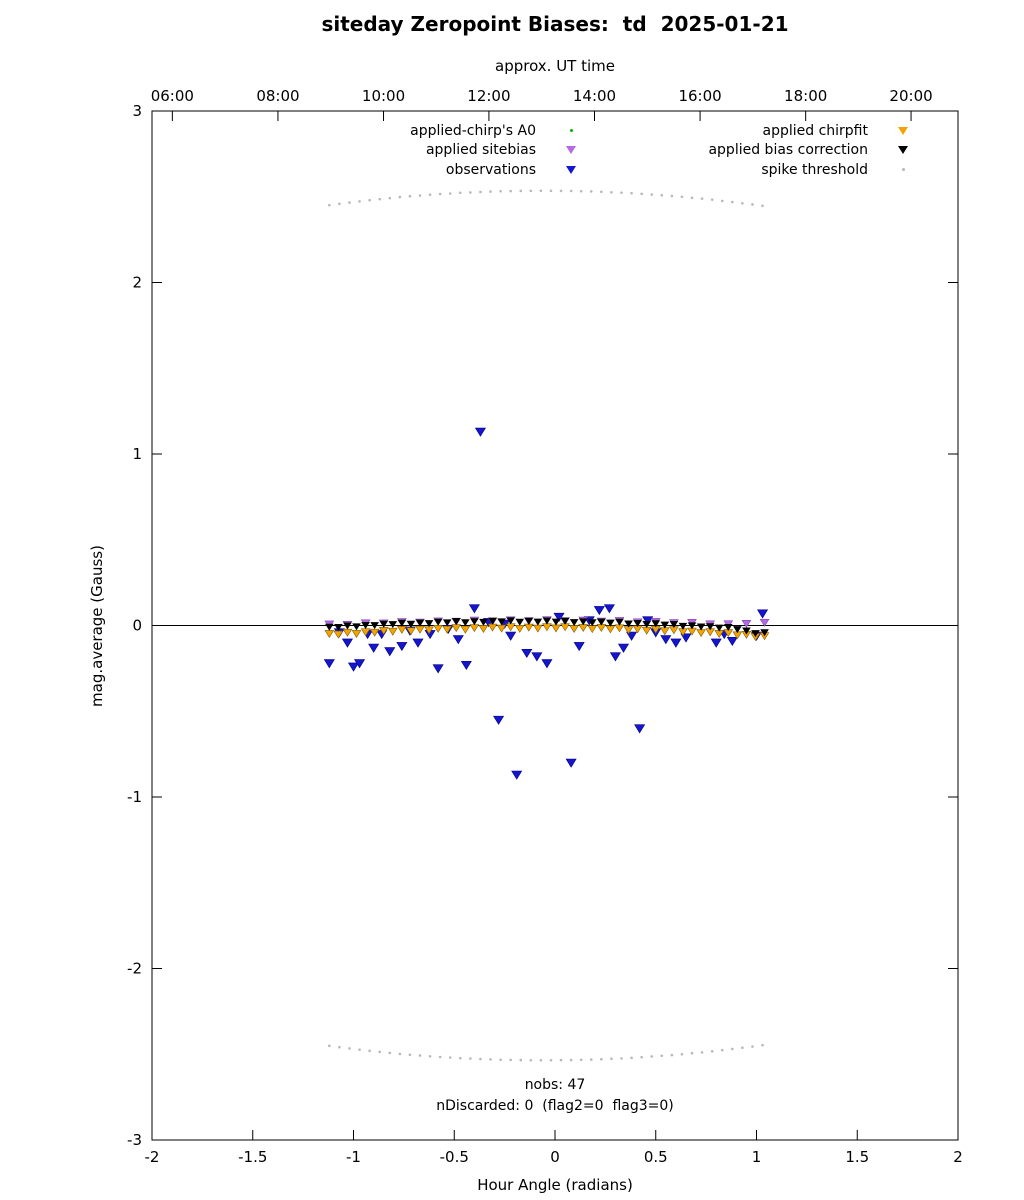  What do you see at coordinates (546, 198) in the screenshot?
I see `series-spike-threshold-upper` at bounding box center [546, 198].